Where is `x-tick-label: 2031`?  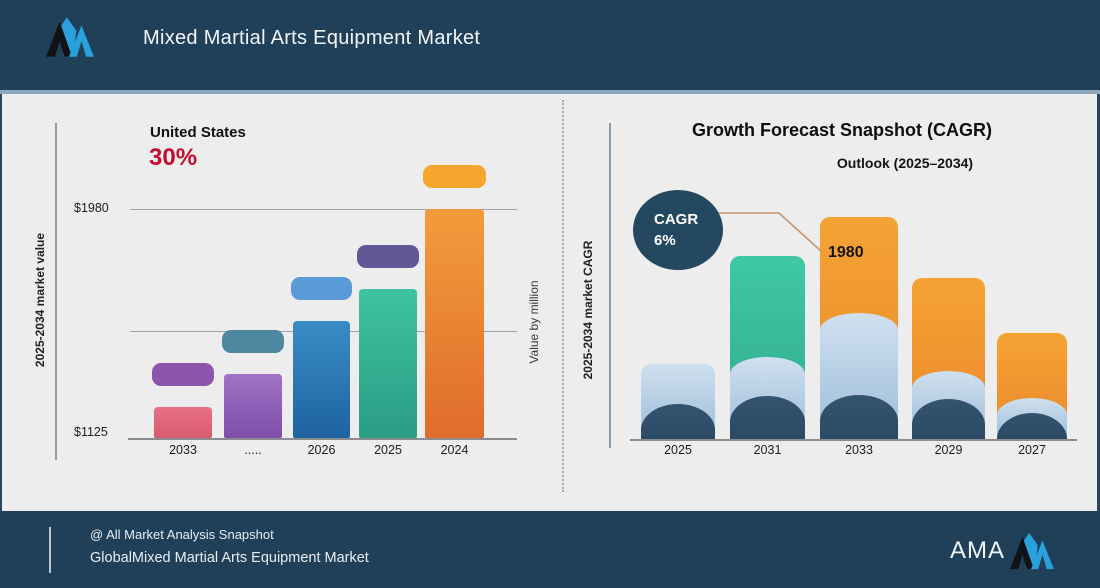
x-tick-label: 2031 is located at coordinates (767, 450).